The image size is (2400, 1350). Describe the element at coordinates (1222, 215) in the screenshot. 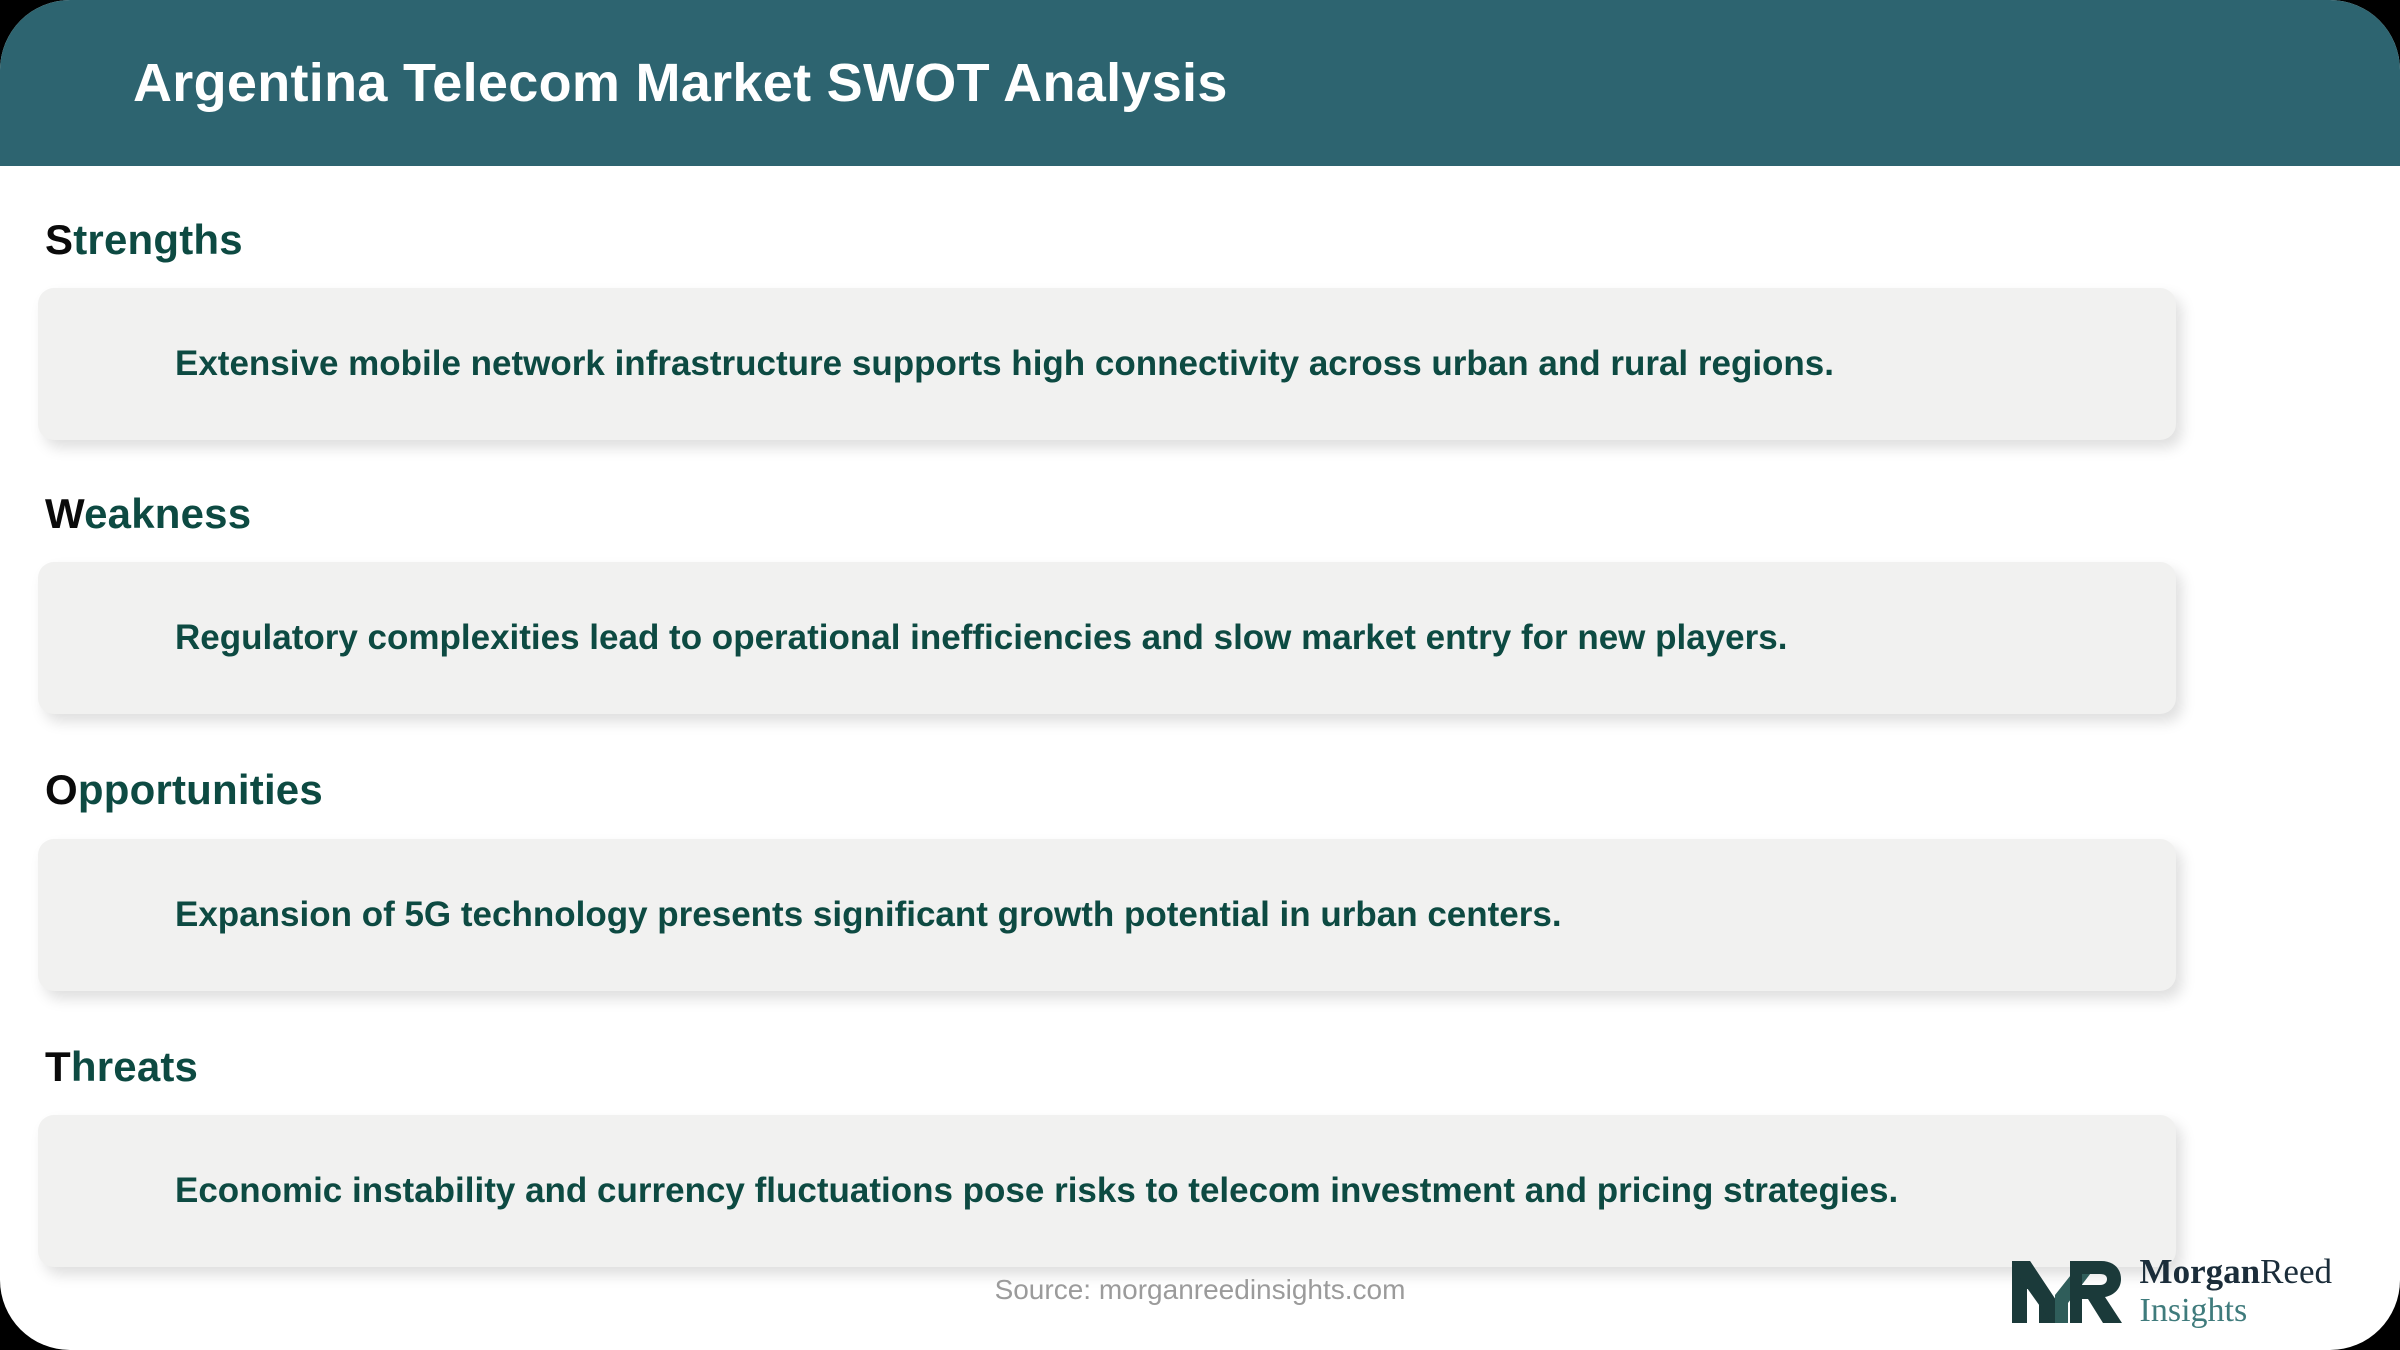

I see `section-heading-strengths: Strengths` at that location.